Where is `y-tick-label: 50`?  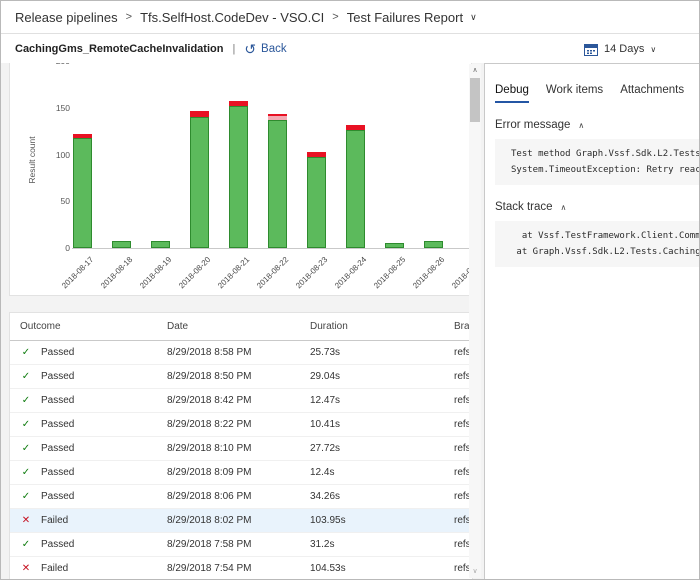 y-tick-label: 50 is located at coordinates (65, 201).